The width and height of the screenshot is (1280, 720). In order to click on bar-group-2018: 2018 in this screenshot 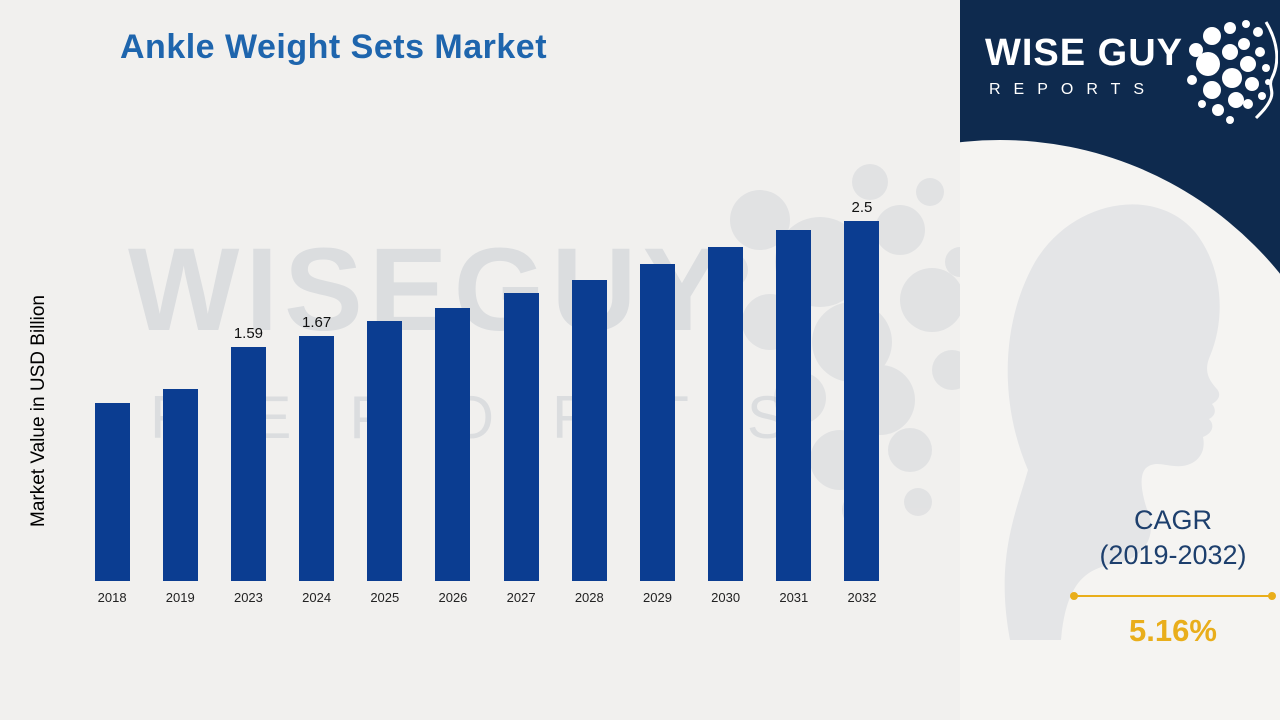, I will do `click(112, 403)`.